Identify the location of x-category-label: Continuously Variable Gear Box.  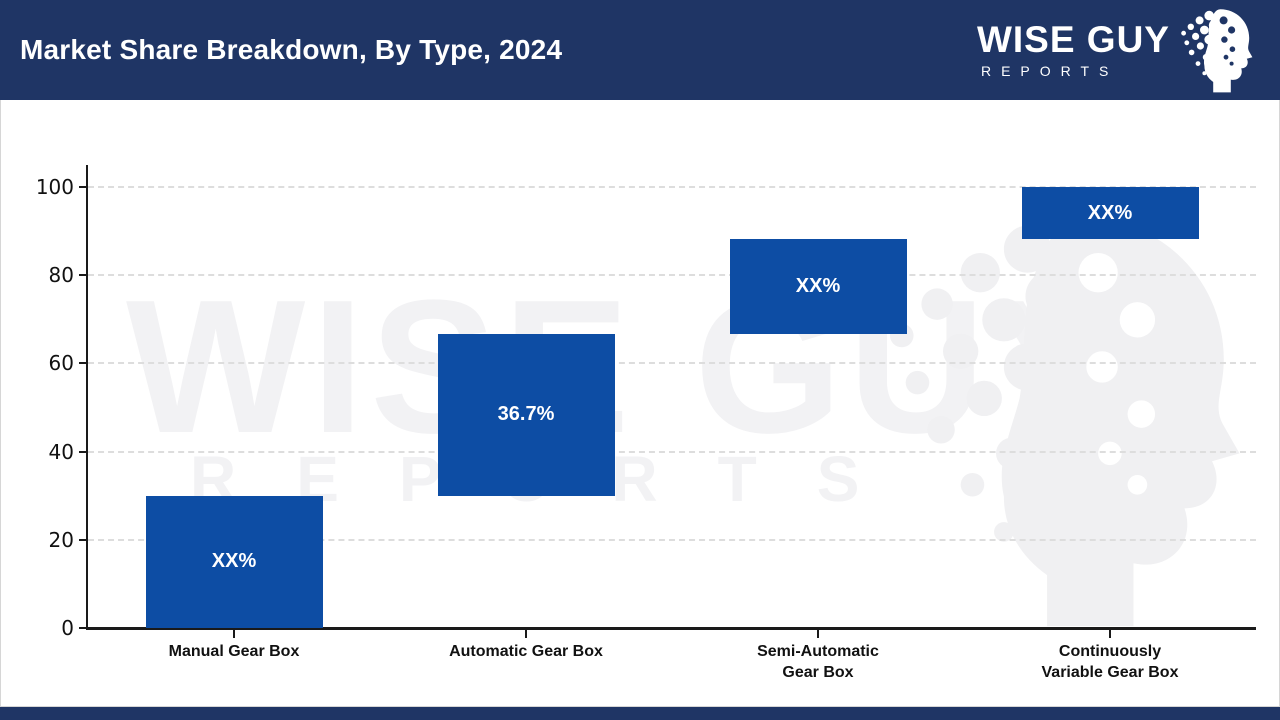
(1110, 662).